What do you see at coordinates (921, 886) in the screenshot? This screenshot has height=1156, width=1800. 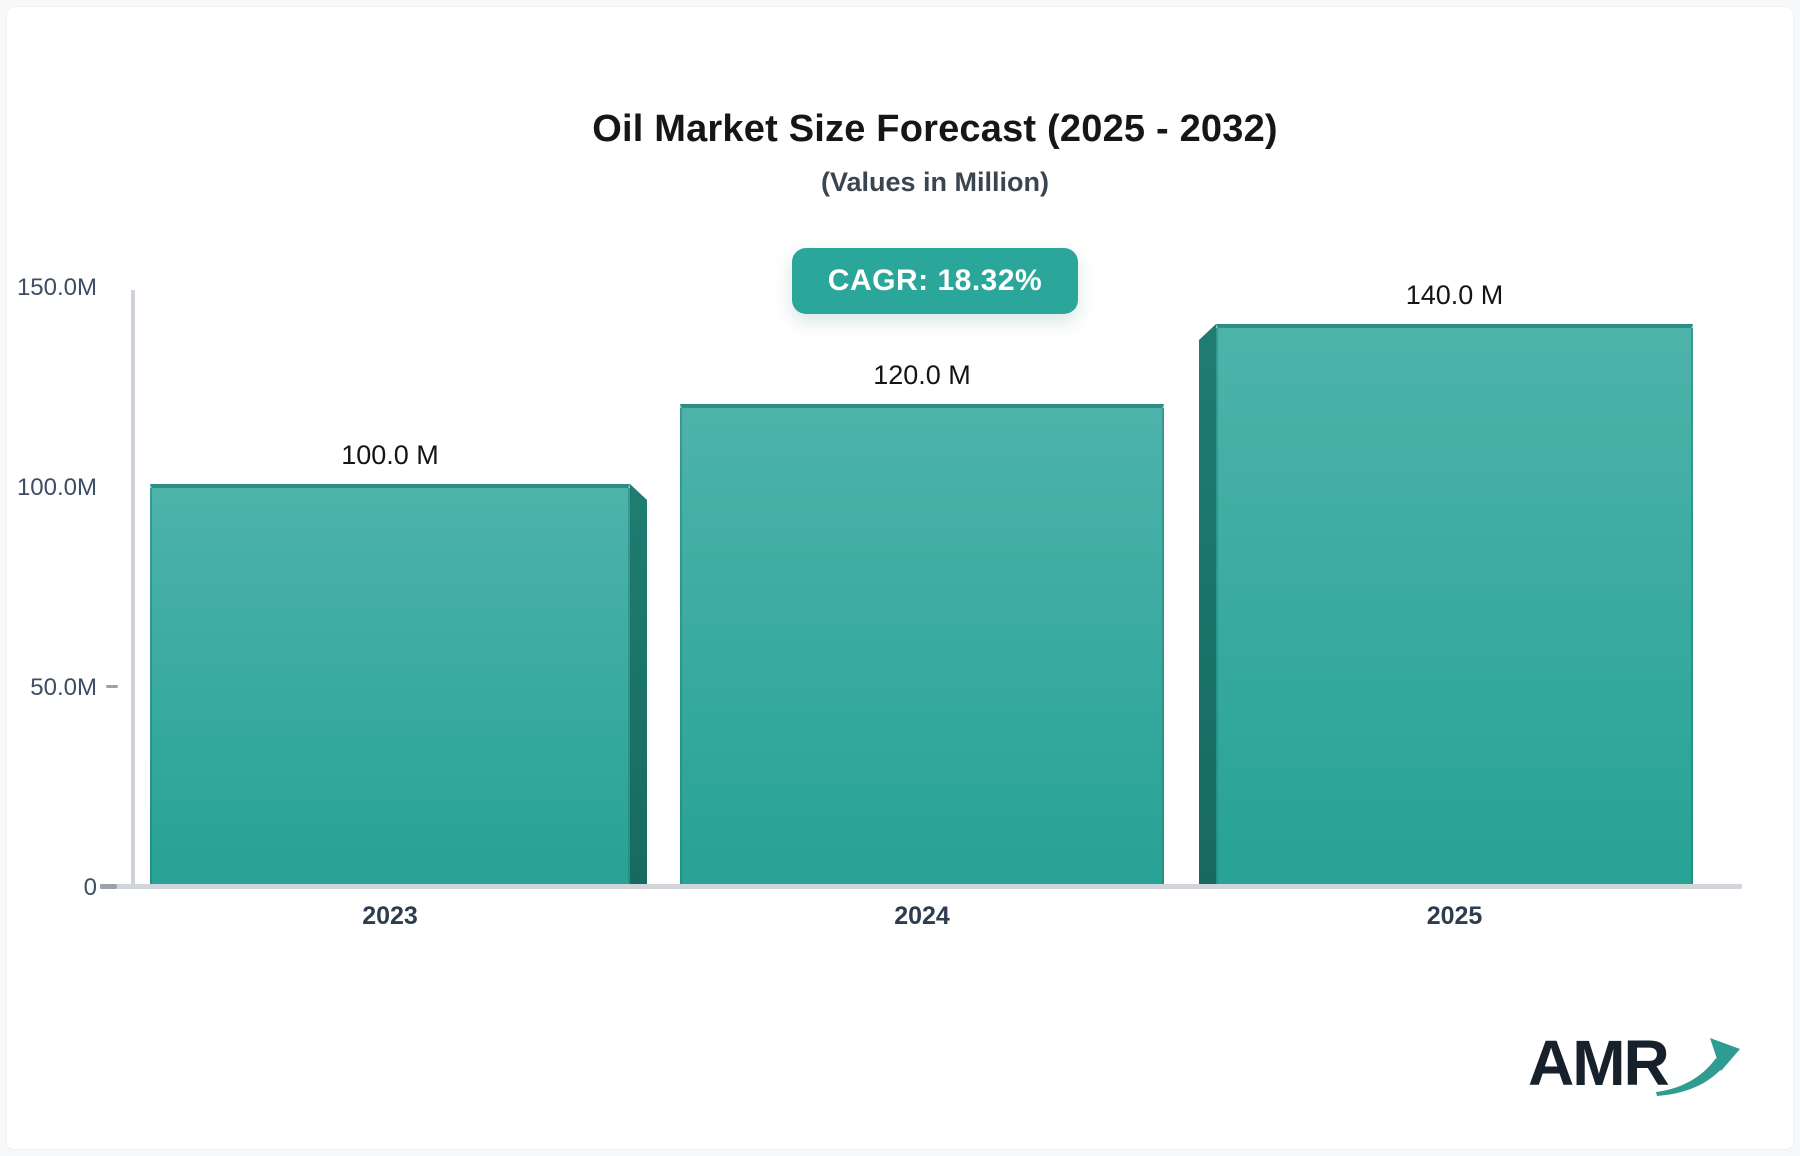 I see `x-axis-line` at bounding box center [921, 886].